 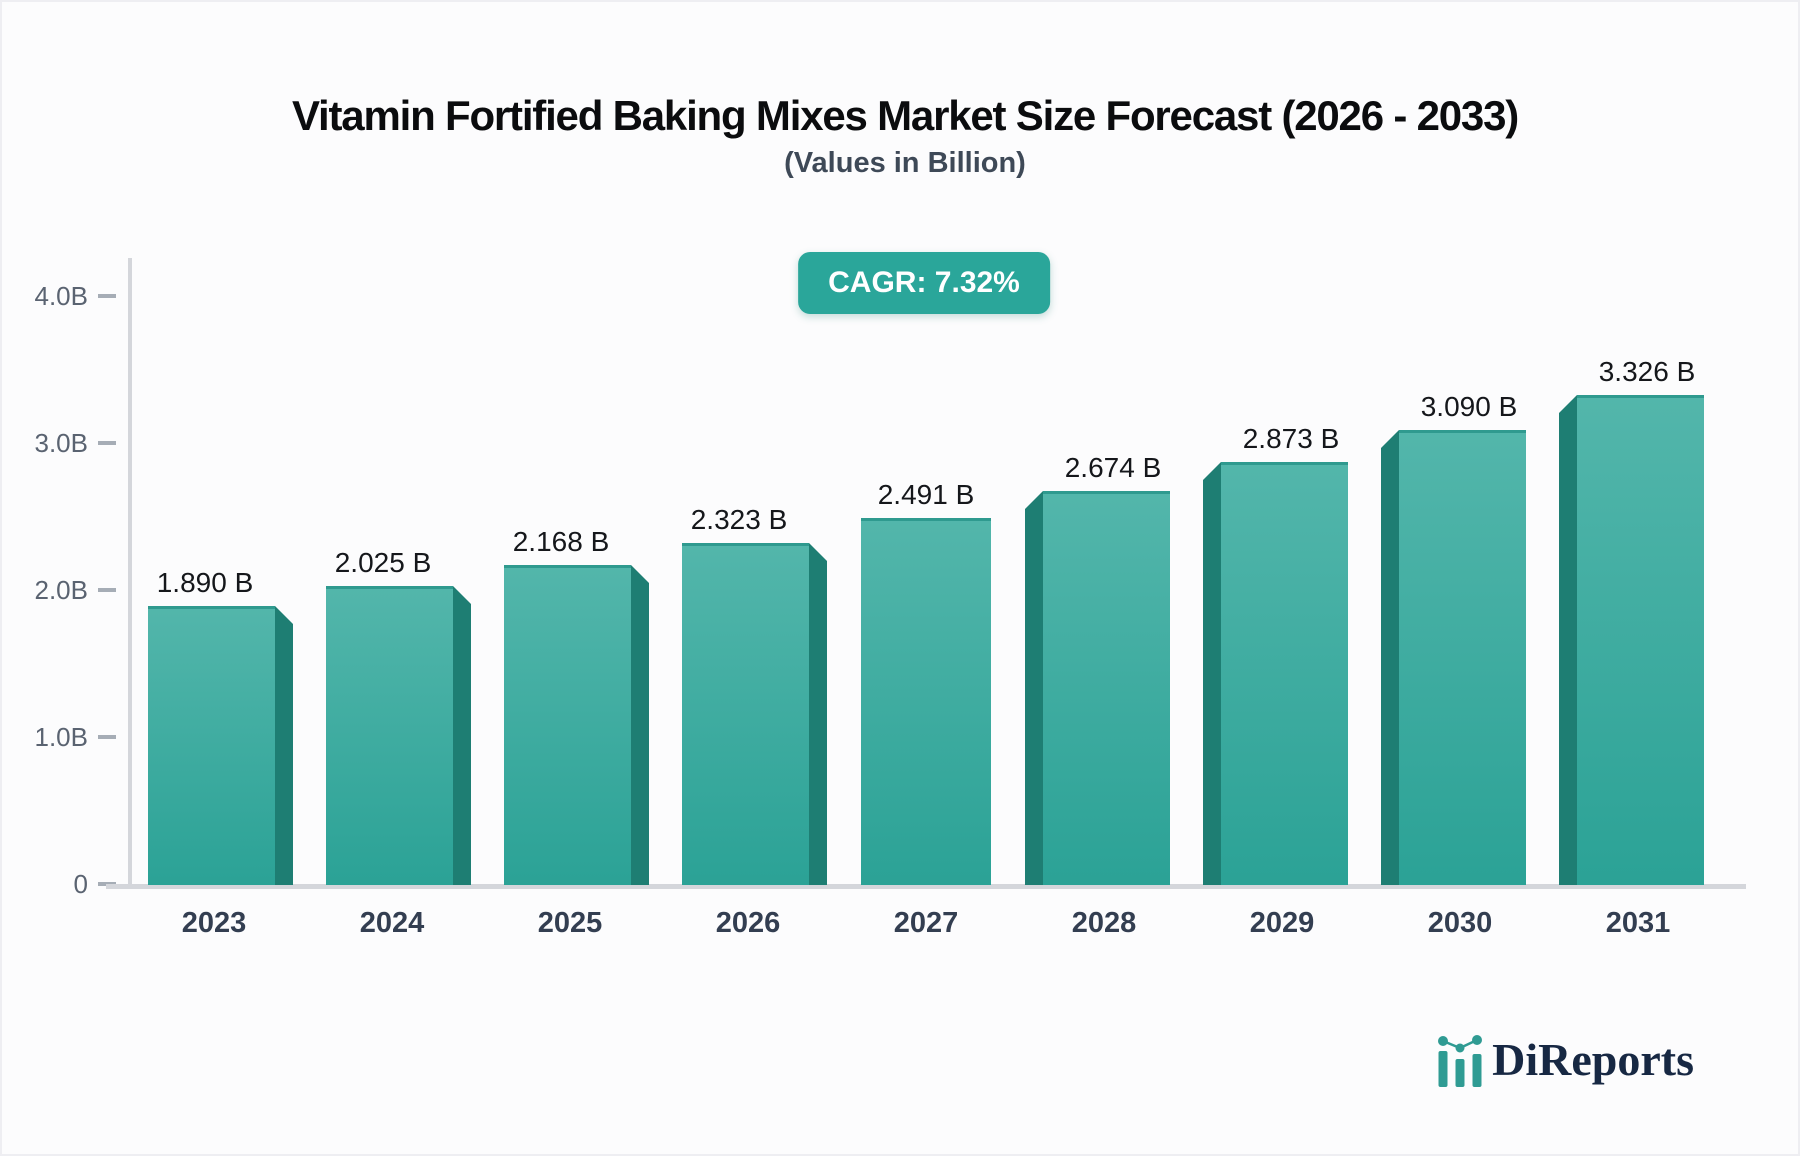 I want to click on x-axis-category-label: 2029, so click(x=1282, y=923).